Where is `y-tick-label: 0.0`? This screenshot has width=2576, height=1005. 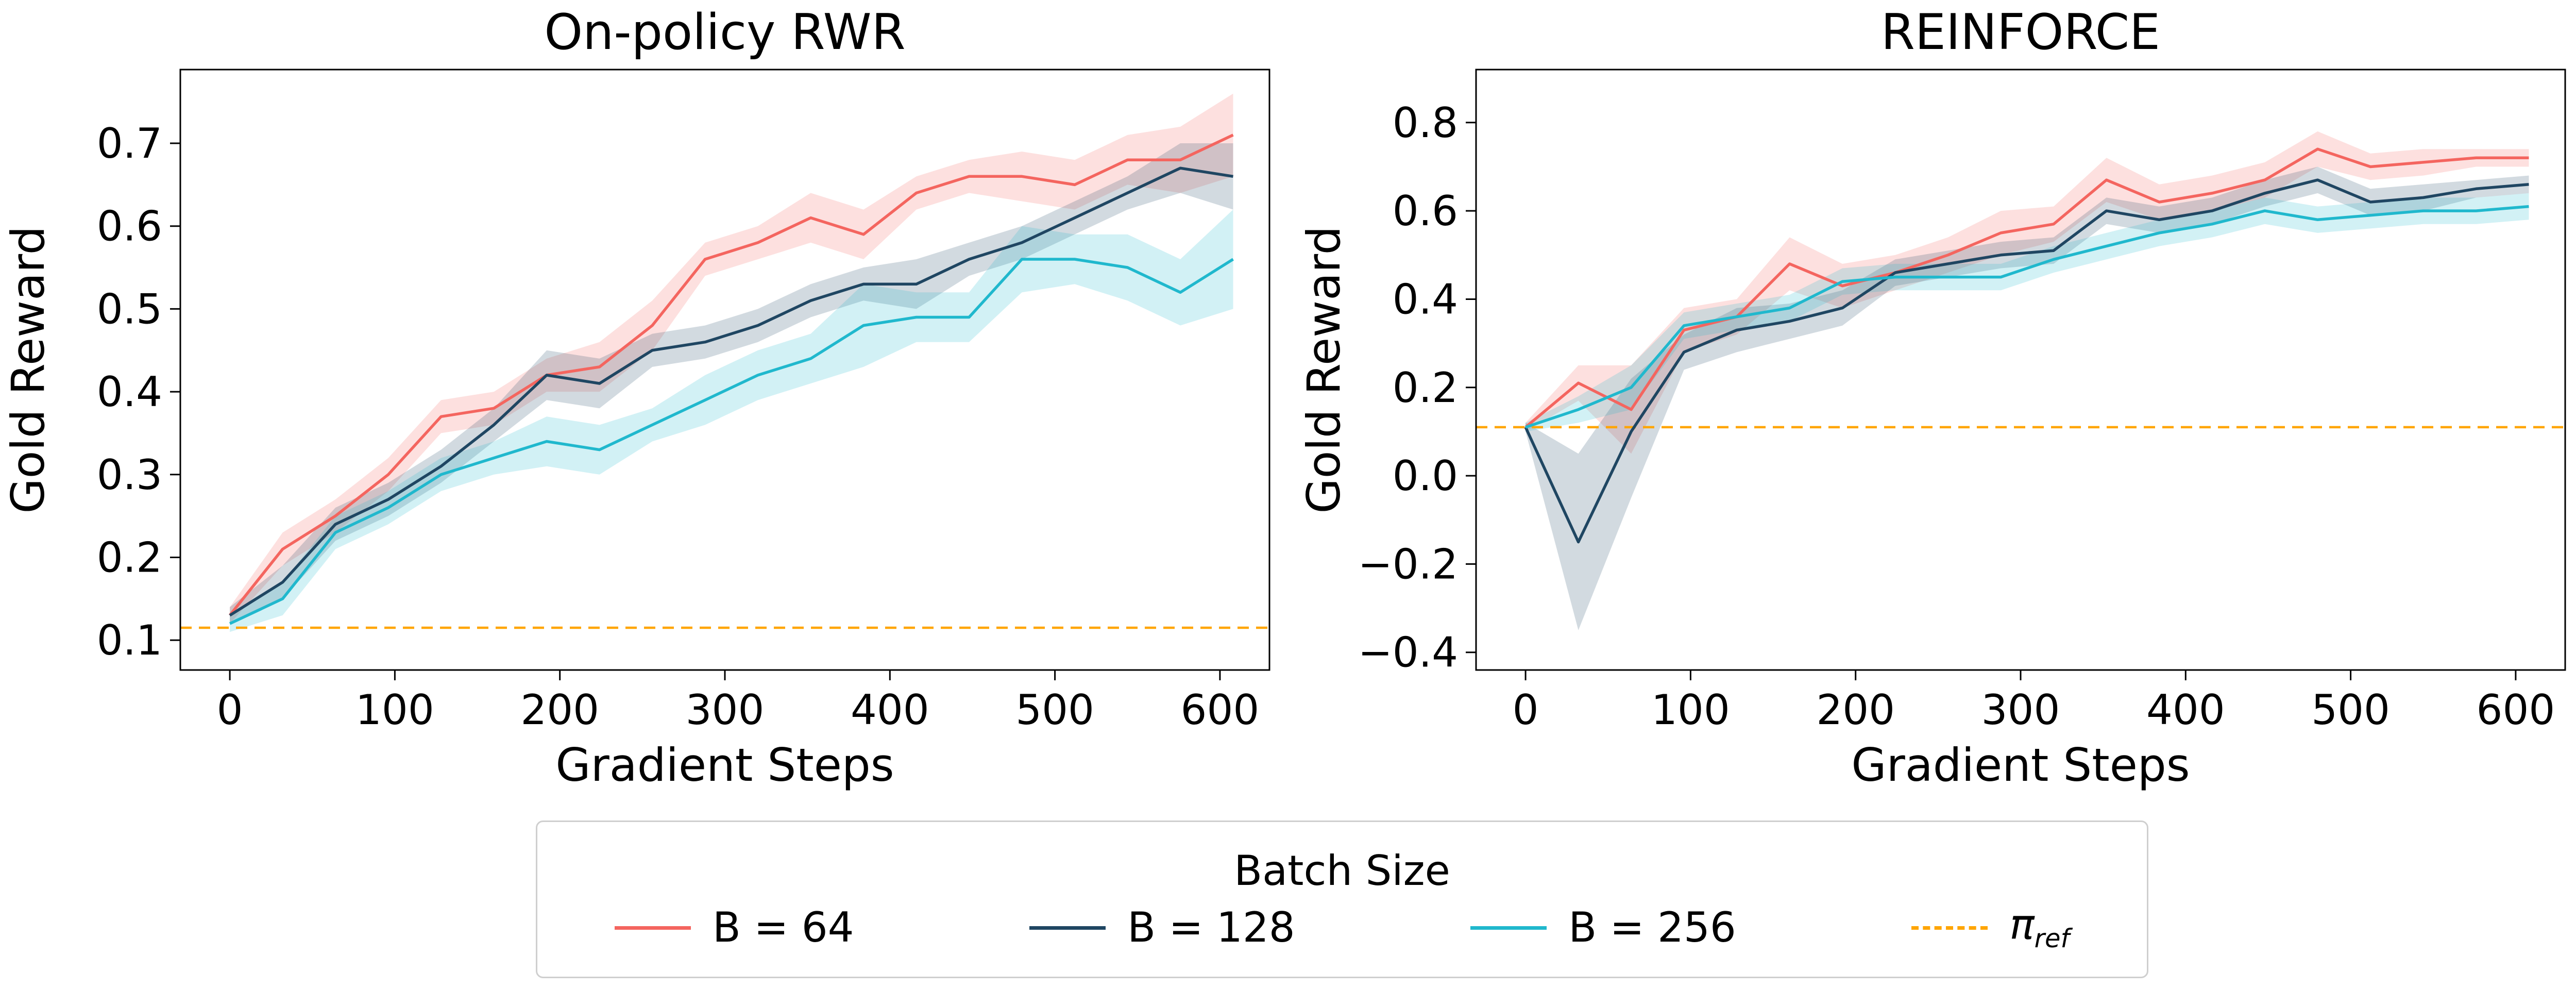
y-tick-label: 0.0 is located at coordinates (1425, 476).